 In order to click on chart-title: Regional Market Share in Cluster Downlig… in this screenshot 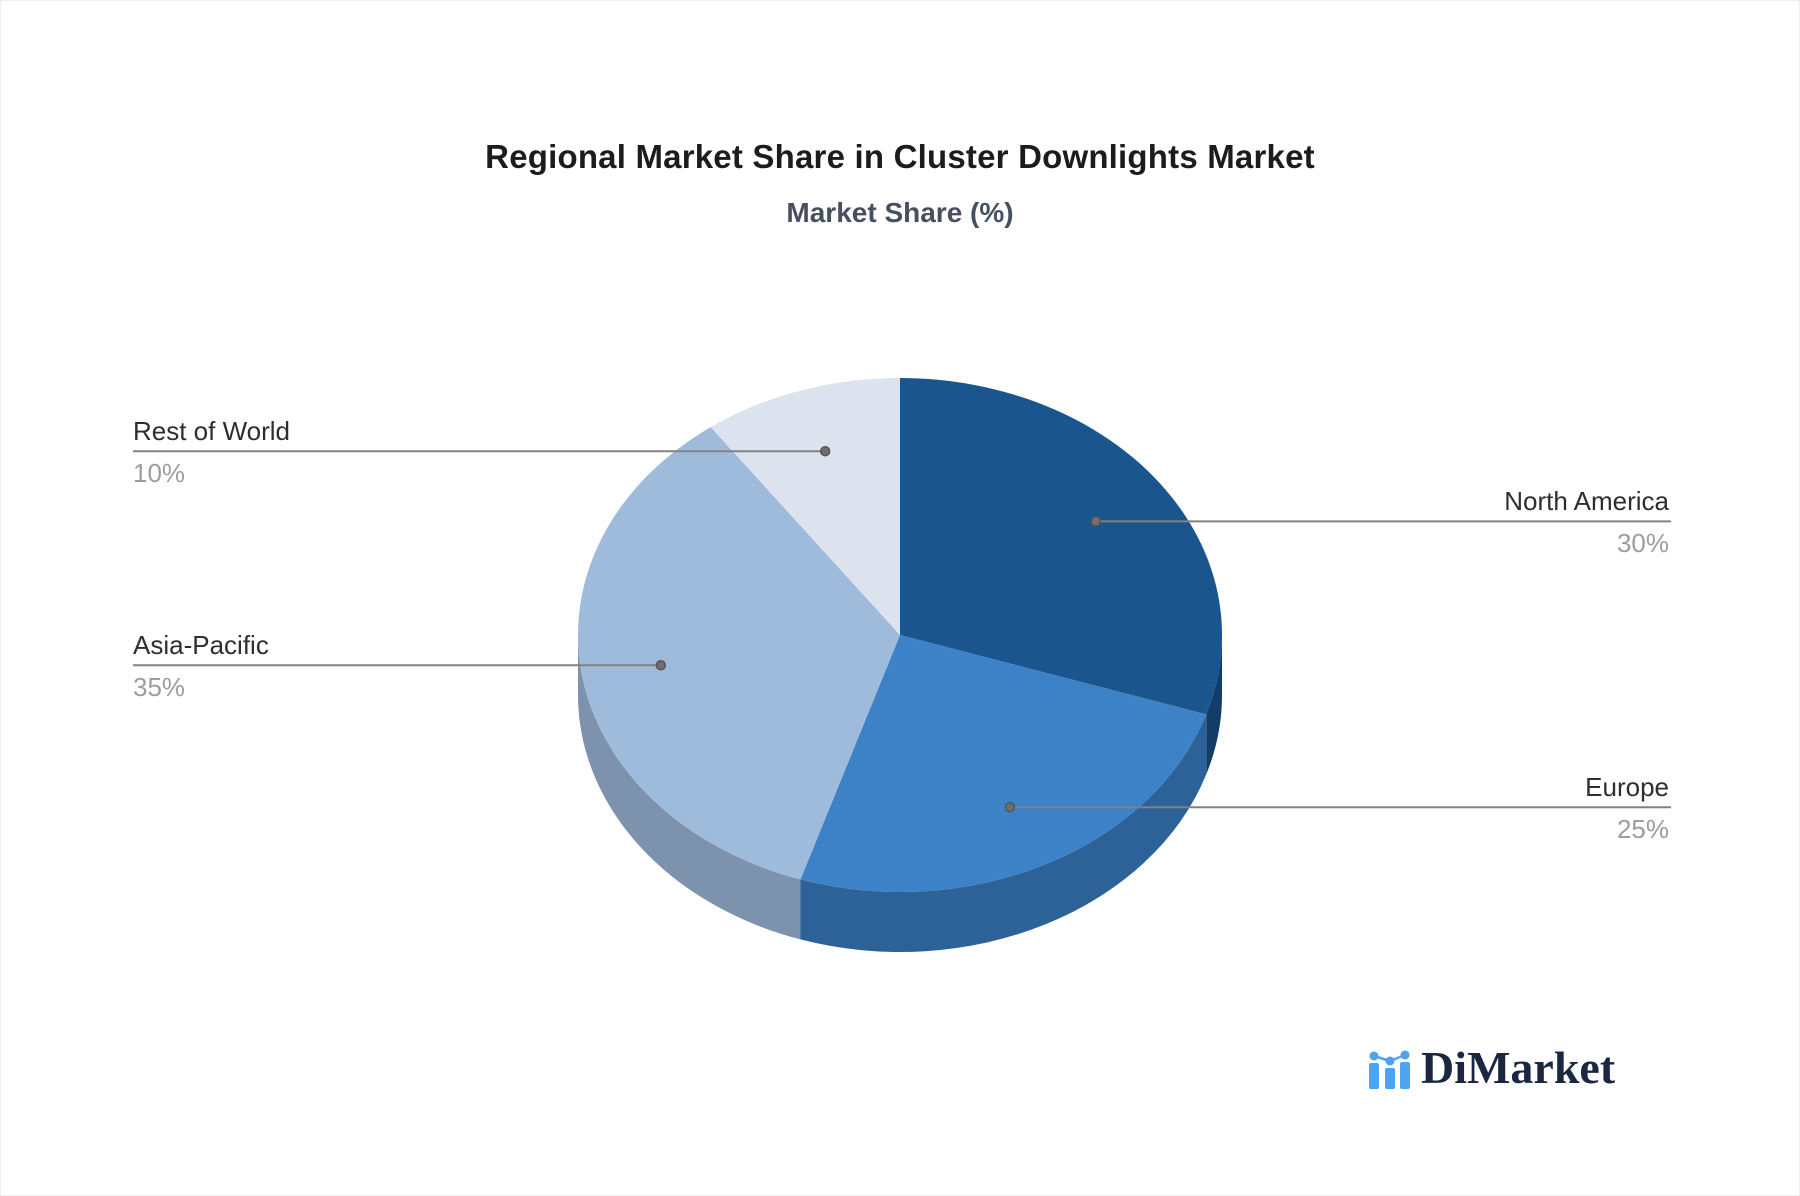, I will do `click(900, 156)`.